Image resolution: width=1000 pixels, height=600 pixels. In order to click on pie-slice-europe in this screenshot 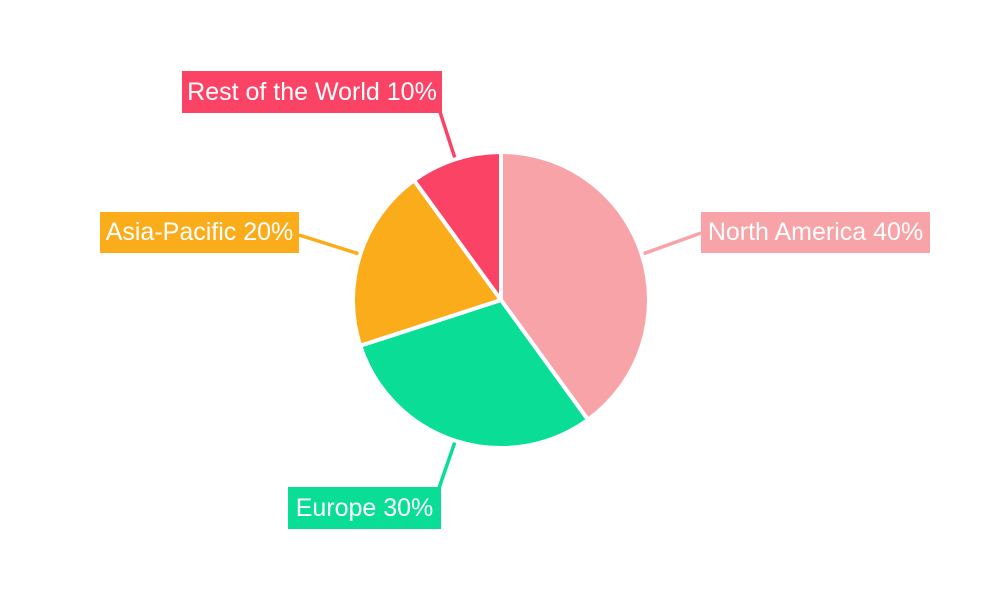, I will do `click(474, 374)`.